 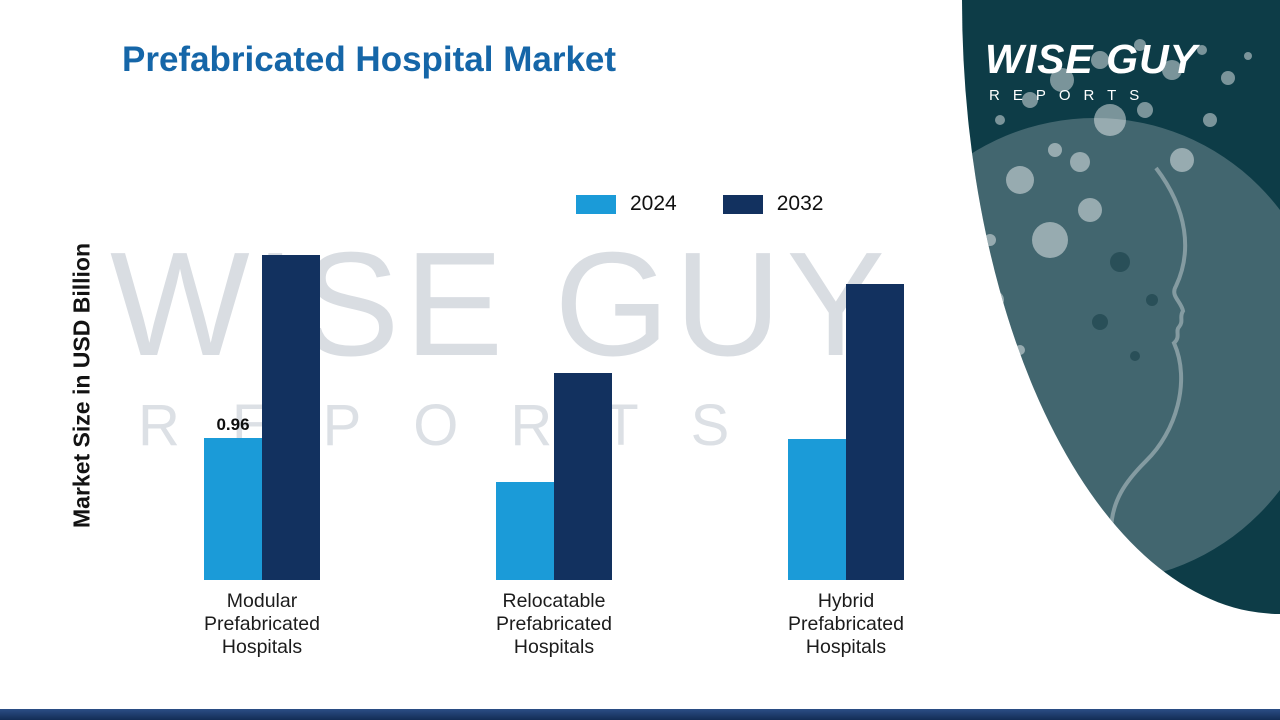 I want to click on legend-item-2024: 2024, so click(x=626, y=204).